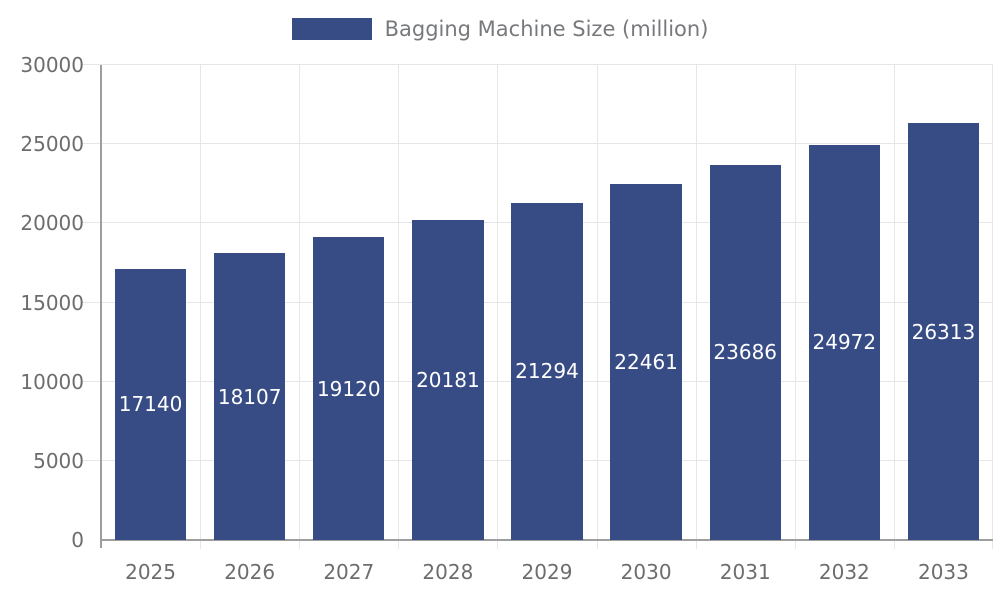 The width and height of the screenshot is (1000, 600). What do you see at coordinates (331, 29) in the screenshot?
I see `legend-swatch-icon` at bounding box center [331, 29].